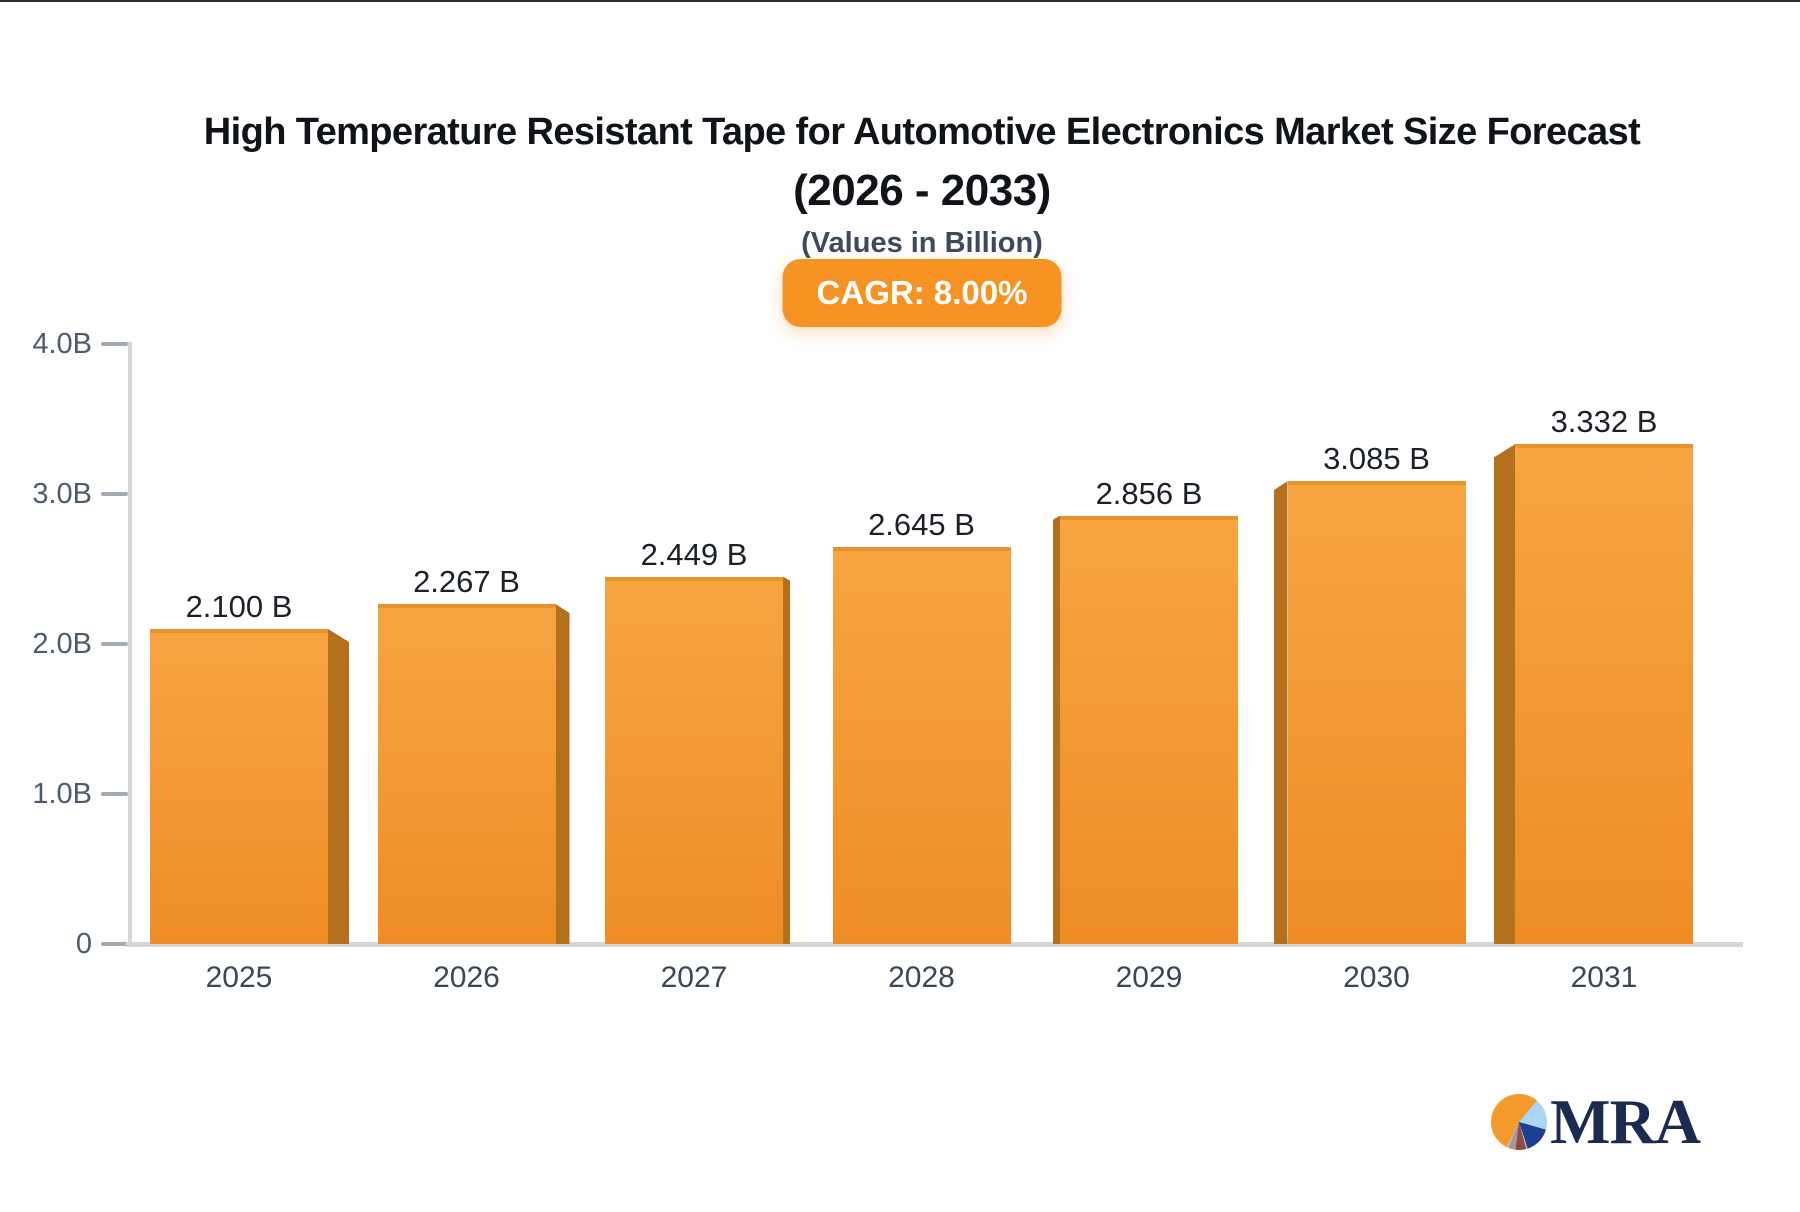 This screenshot has height=1212, width=1800. I want to click on chart-subtitle: (Values in Billion), so click(922, 243).